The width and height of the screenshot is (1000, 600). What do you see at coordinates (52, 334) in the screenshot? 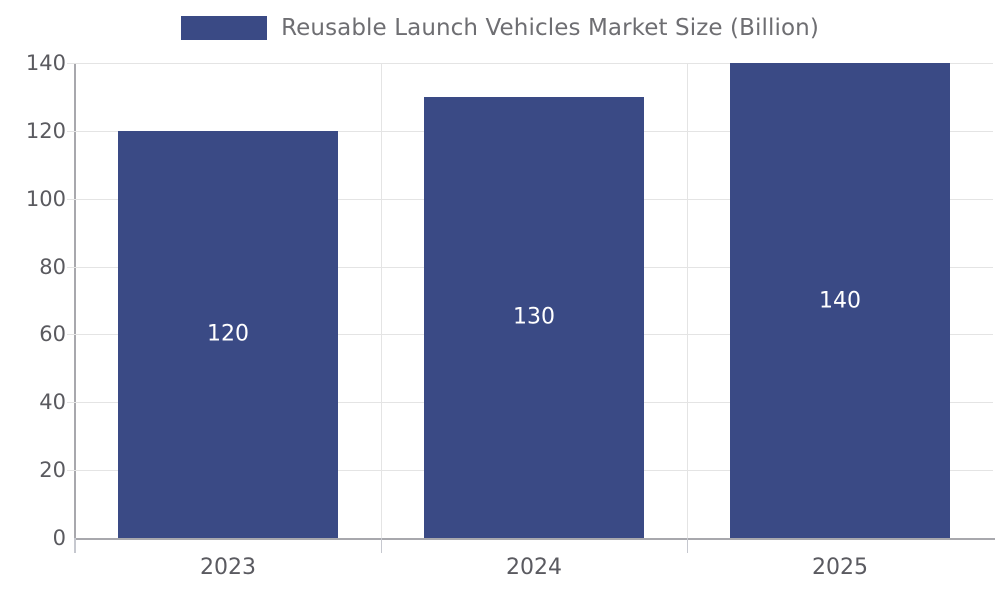
I see `y-axis-tick-label: 60` at bounding box center [52, 334].